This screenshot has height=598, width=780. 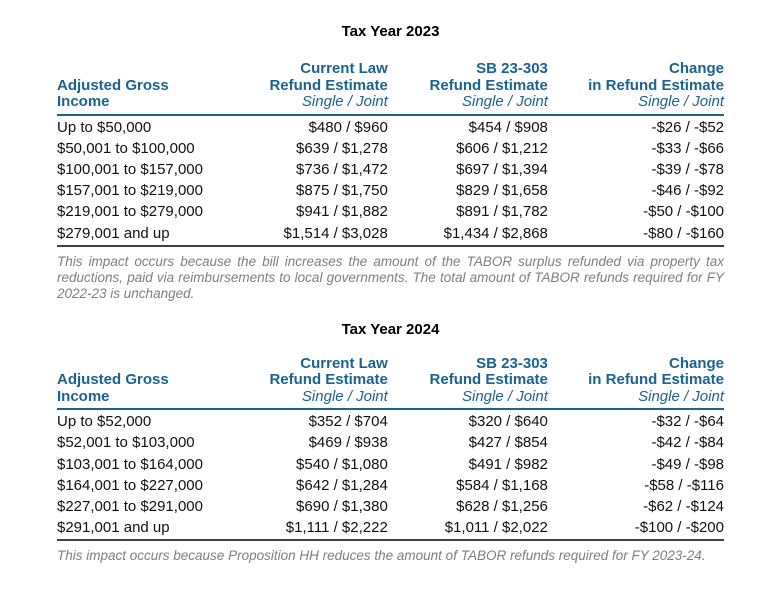 I want to click on cell-agi: Up to $50,000, so click(x=104, y=127).